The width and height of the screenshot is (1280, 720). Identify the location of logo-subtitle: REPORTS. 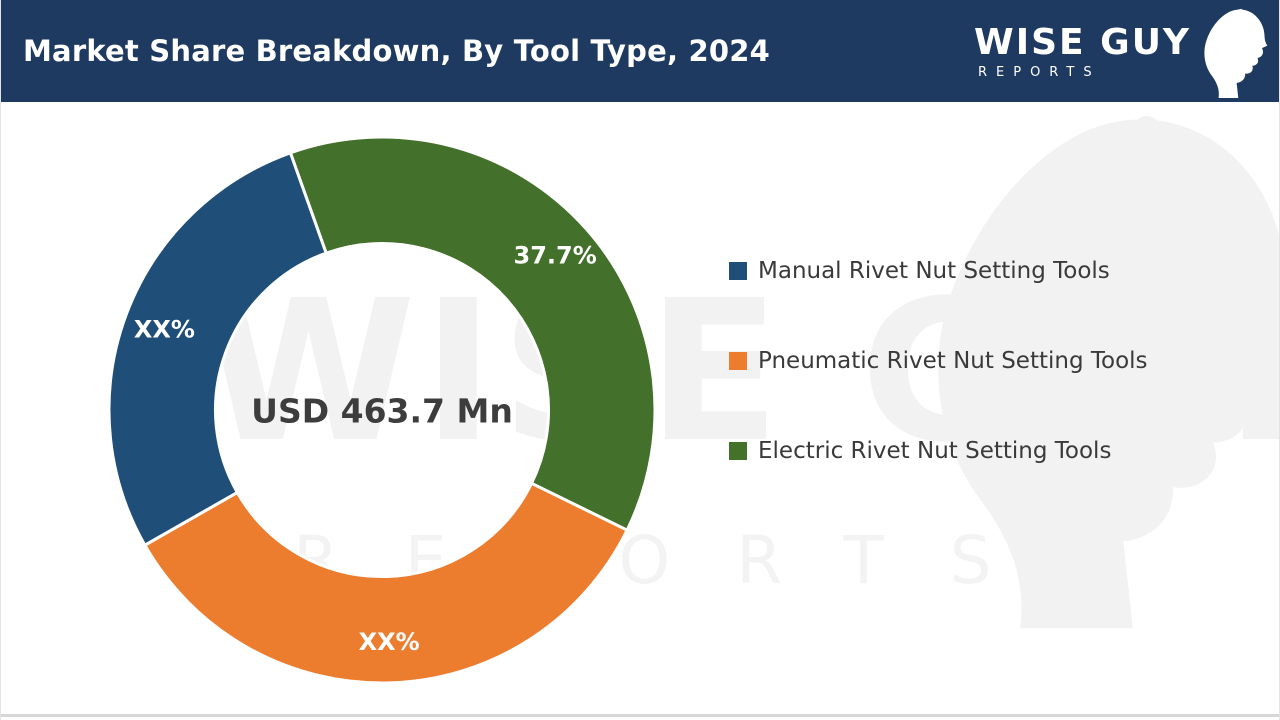
(1039, 72).